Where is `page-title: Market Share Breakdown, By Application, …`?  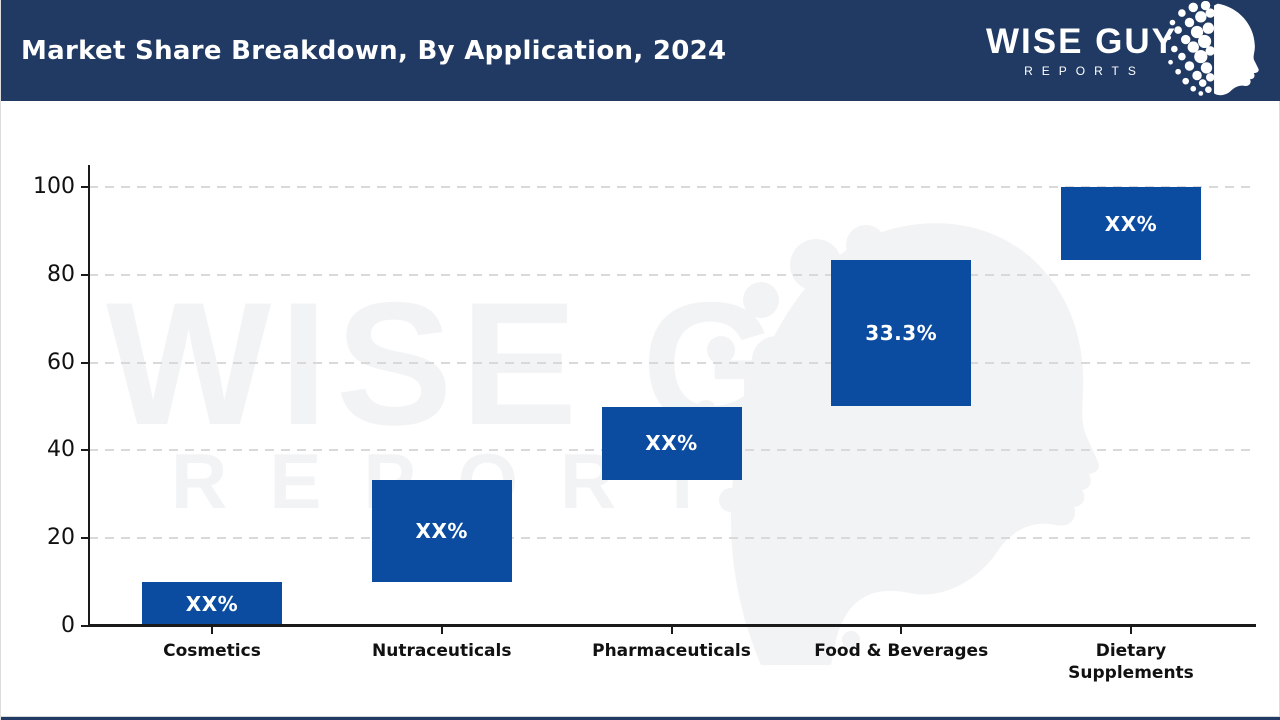 page-title: Market Share Breakdown, By Application, … is located at coordinates (374, 50).